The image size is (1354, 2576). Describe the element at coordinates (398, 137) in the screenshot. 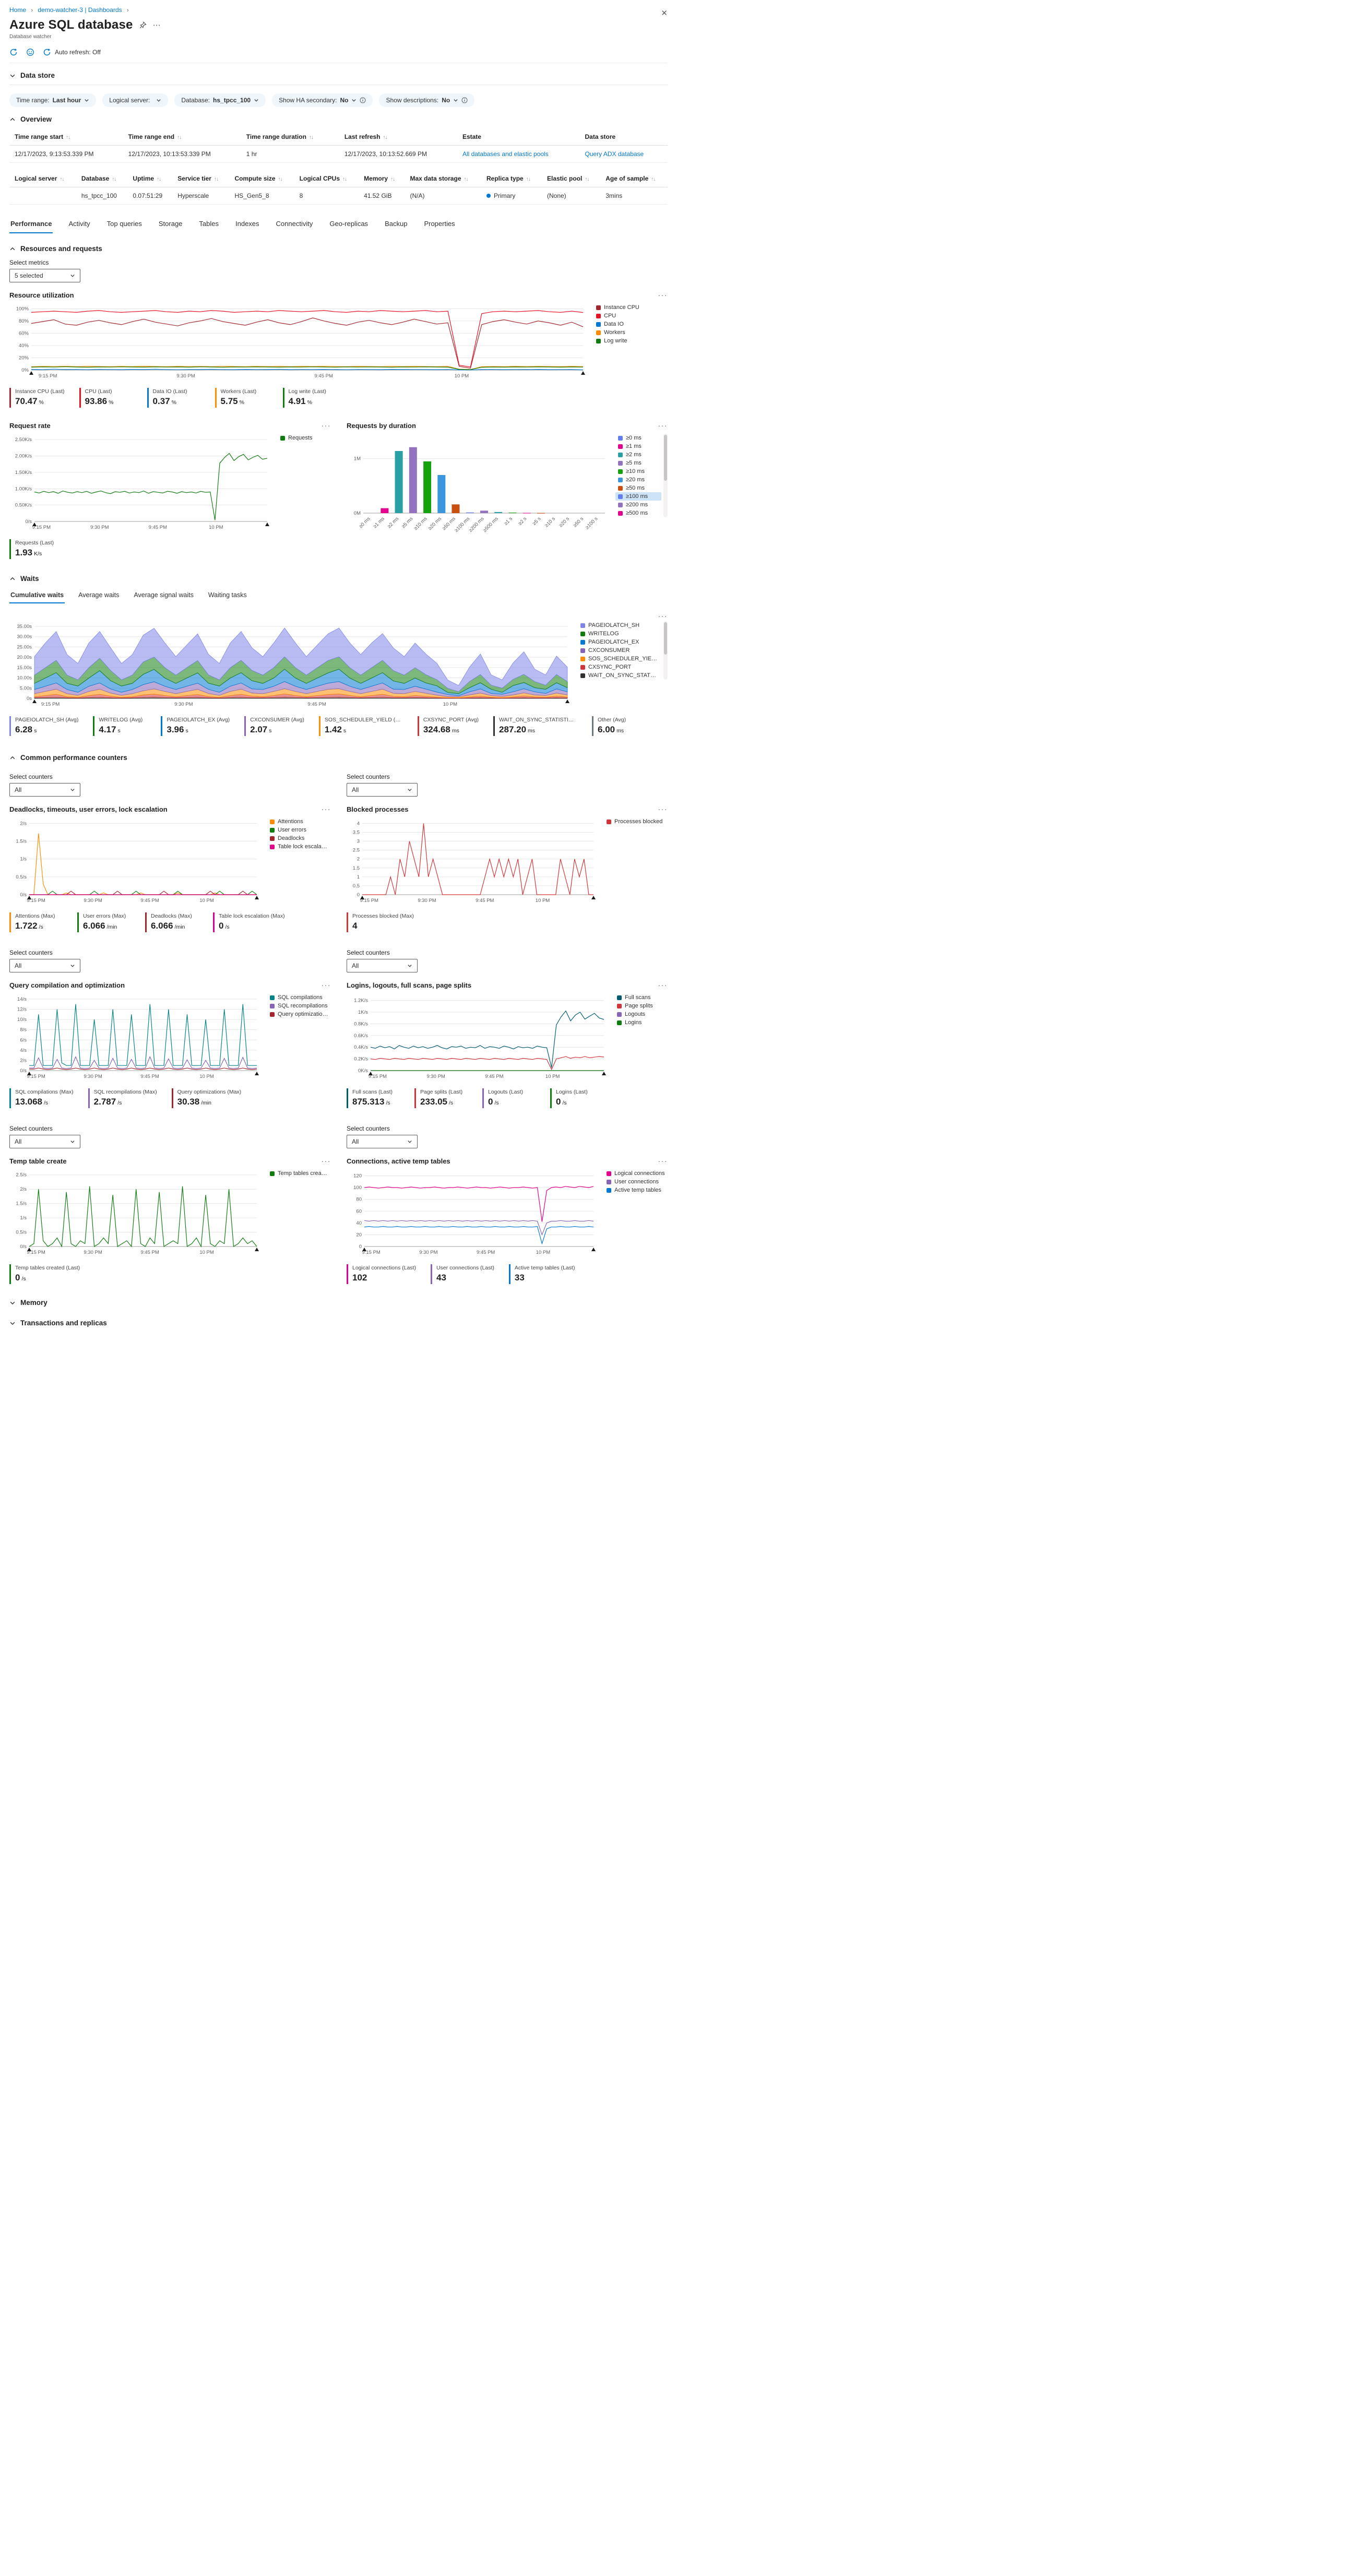

I see `col-last-refresh: Last refresh ↑↓` at that location.